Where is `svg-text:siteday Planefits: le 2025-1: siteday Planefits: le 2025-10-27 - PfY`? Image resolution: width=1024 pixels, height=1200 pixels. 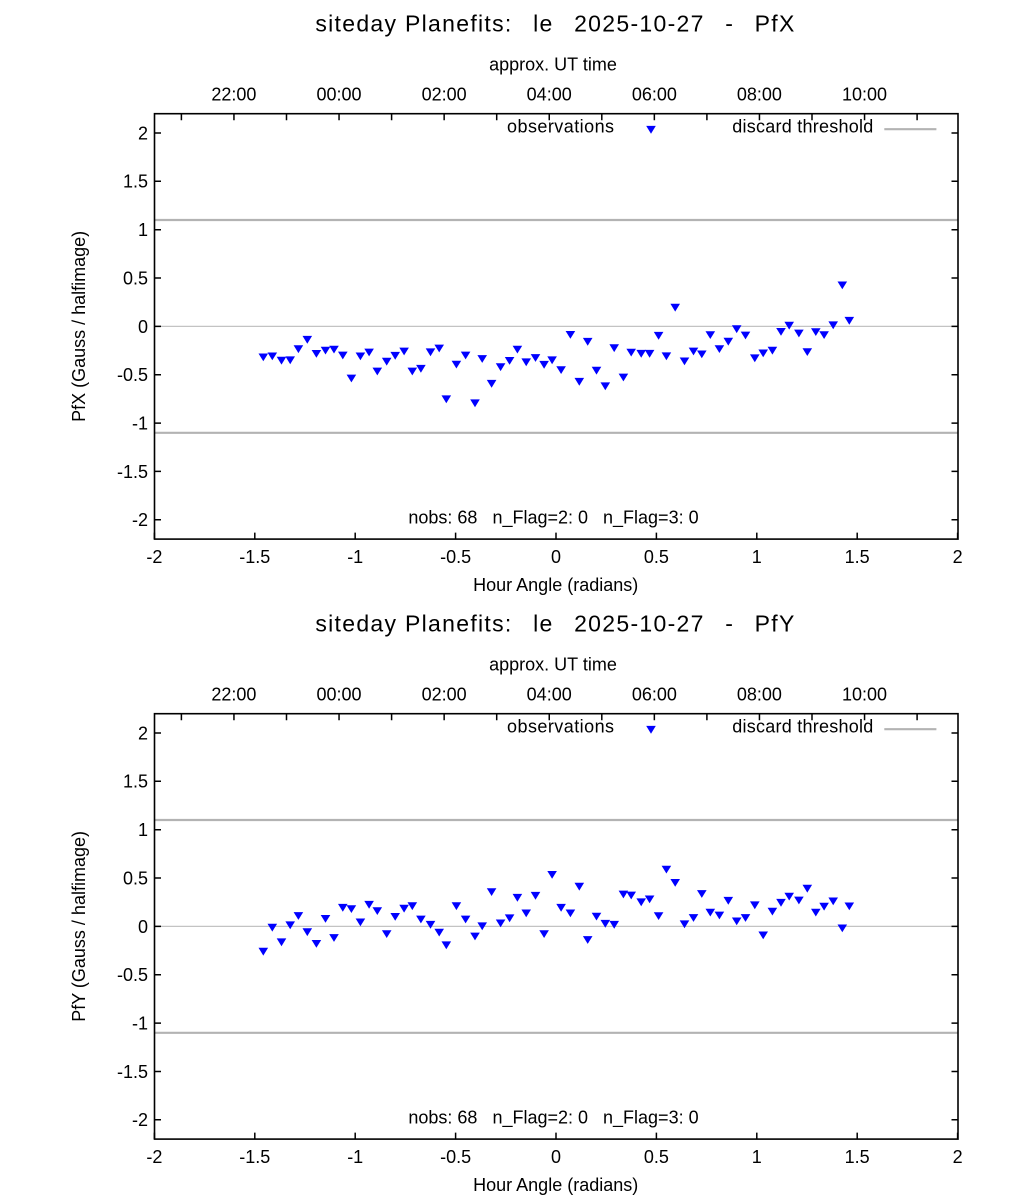 svg-text:siteday Planefits: le 2025-1: siteday Planefits: le 2025-10-27 - PfY is located at coordinates (555, 623).